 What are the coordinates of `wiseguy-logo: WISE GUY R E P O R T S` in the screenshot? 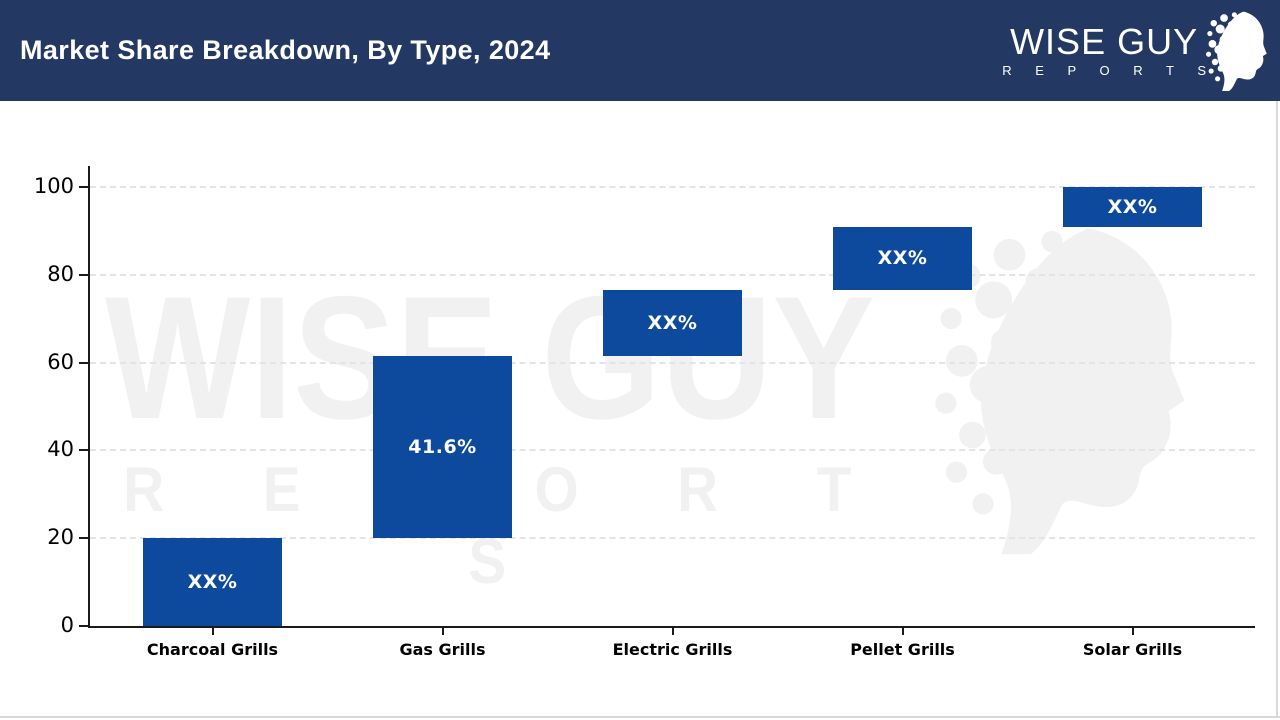 It's located at (1131, 51).